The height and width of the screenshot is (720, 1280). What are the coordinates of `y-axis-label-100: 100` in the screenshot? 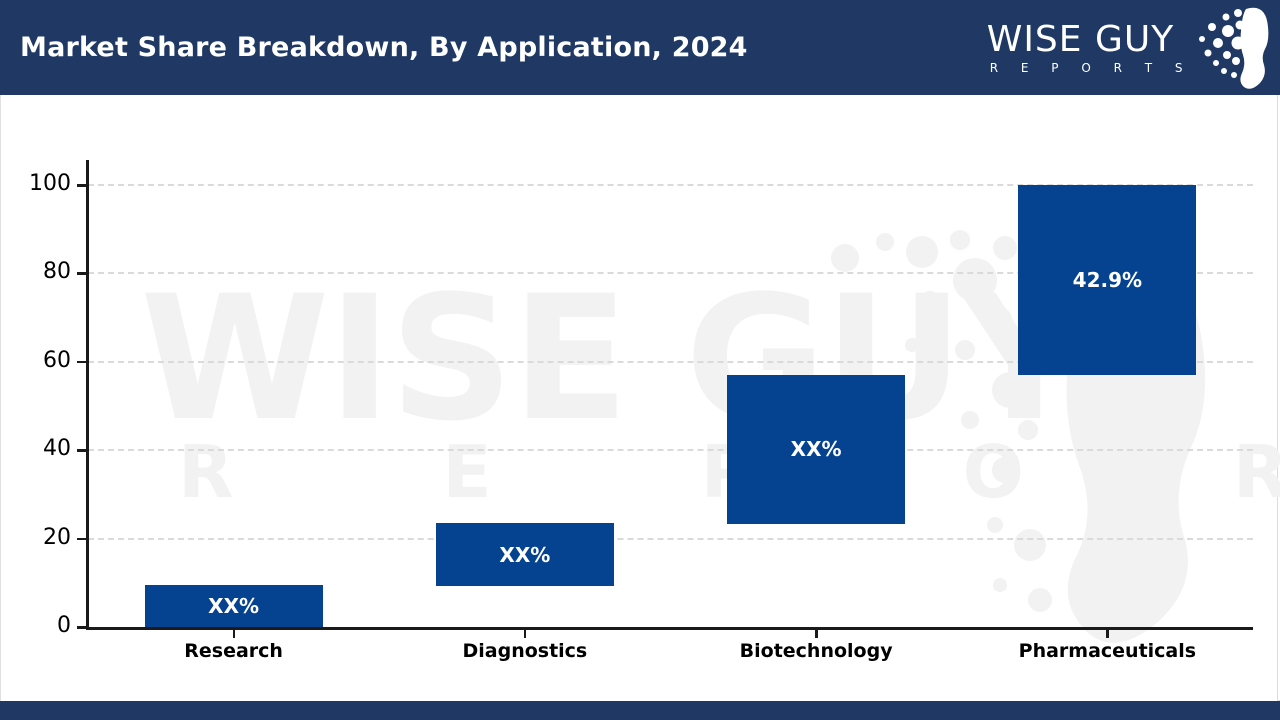 It's located at (50, 183).